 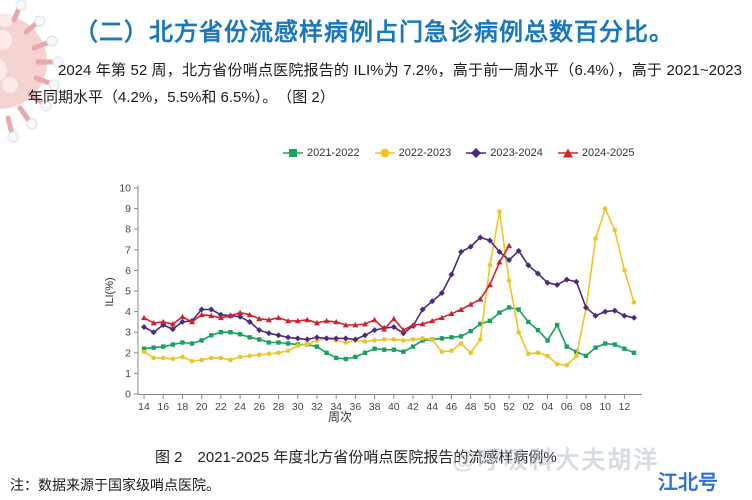 I want to click on x-tick-label: 24, so click(x=240, y=407).